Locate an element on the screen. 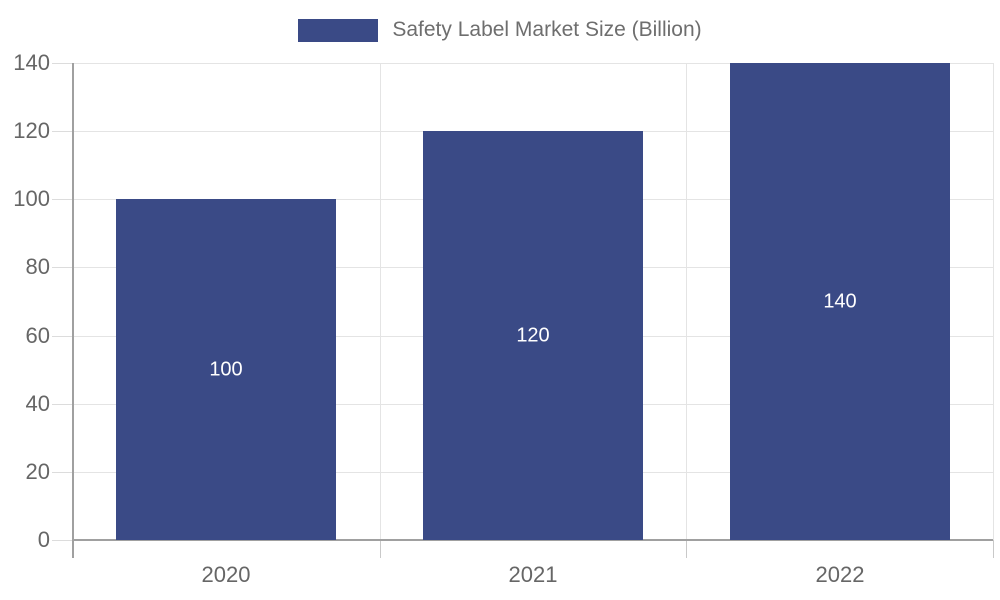  y-tick-label: 60 is located at coordinates (37, 335).